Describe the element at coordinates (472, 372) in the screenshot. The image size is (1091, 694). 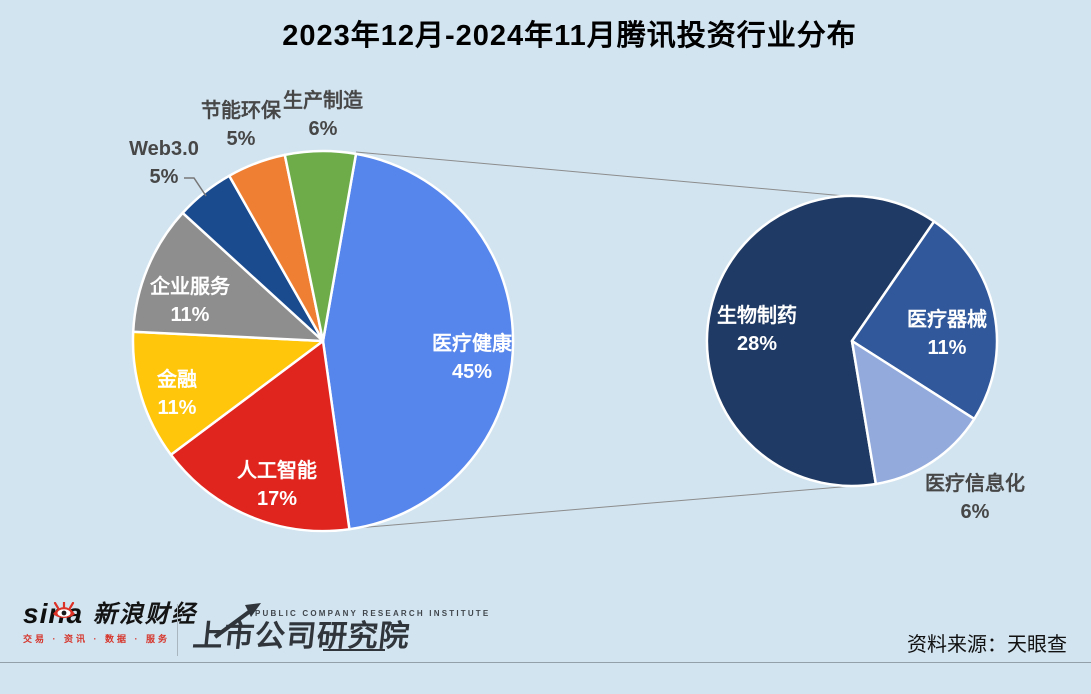
I see `slice-percent: 45%` at that location.